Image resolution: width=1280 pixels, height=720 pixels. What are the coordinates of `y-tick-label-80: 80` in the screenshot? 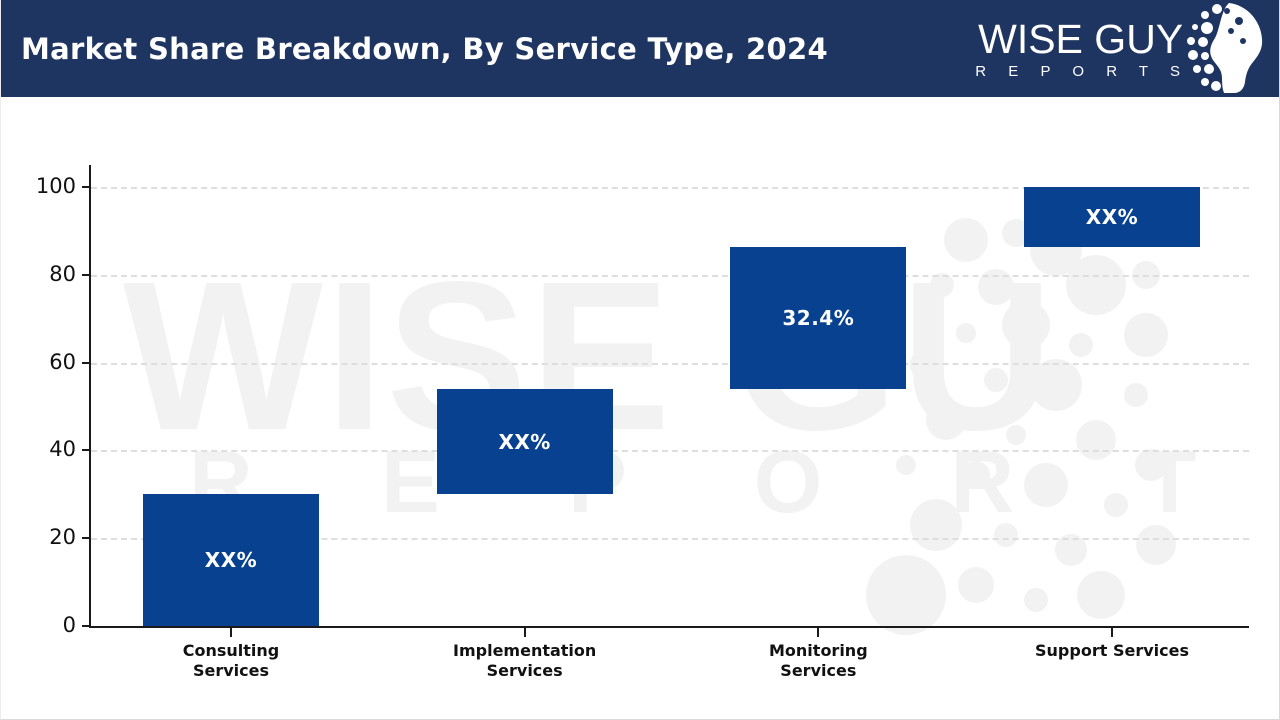 It's located at (62, 273).